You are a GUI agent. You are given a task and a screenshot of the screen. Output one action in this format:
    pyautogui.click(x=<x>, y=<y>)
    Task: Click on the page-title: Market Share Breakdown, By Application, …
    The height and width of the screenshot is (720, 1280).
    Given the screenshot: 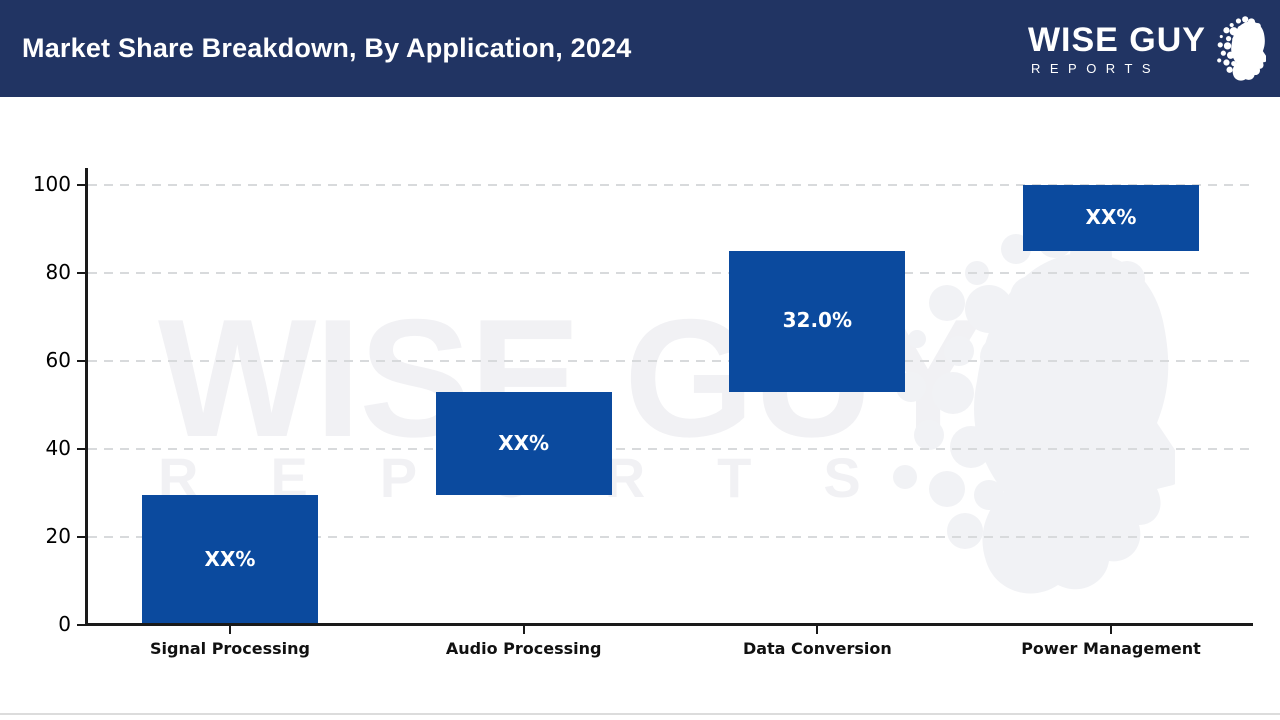 What is the action you would take?
    pyautogui.click(x=327, y=48)
    